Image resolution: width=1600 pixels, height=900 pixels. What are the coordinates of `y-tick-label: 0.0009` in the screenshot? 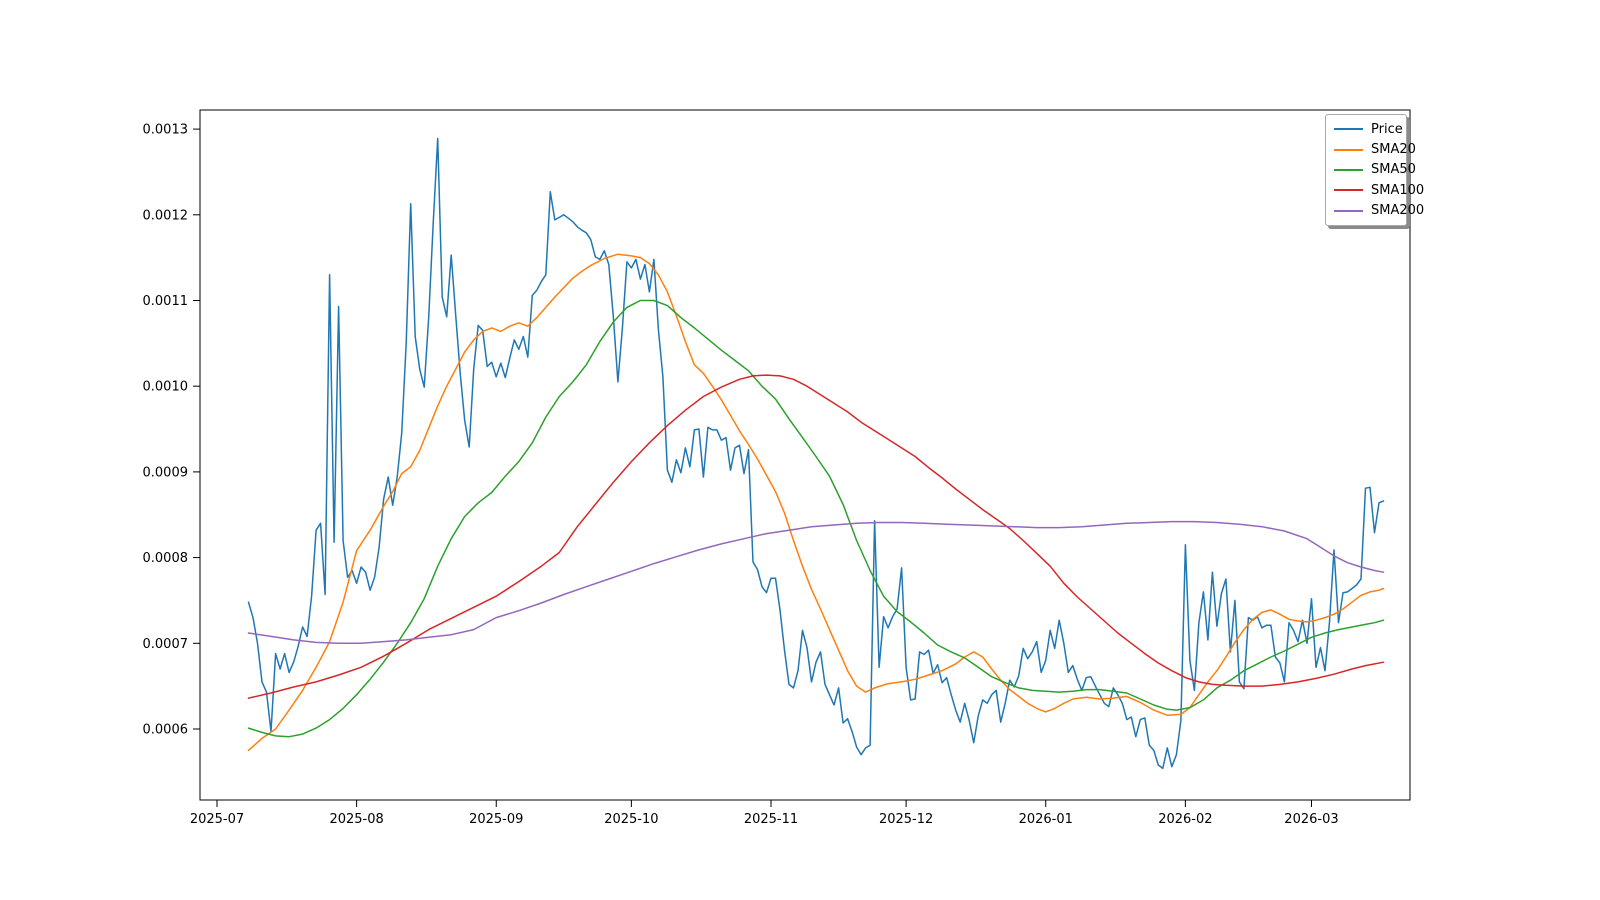 It's located at (166, 472).